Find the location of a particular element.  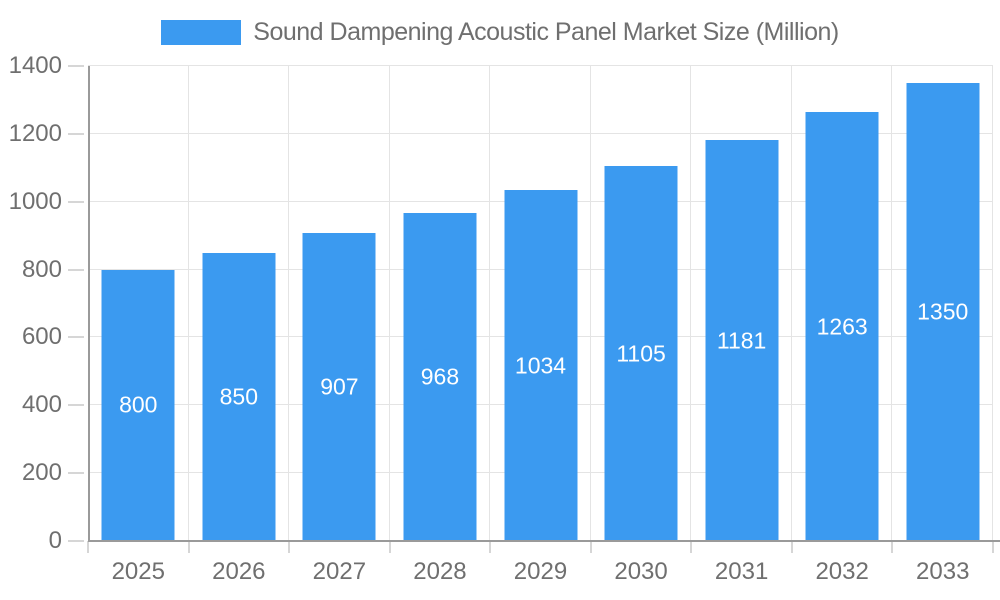

y-axis-label: 0 is located at coordinates (55, 540).